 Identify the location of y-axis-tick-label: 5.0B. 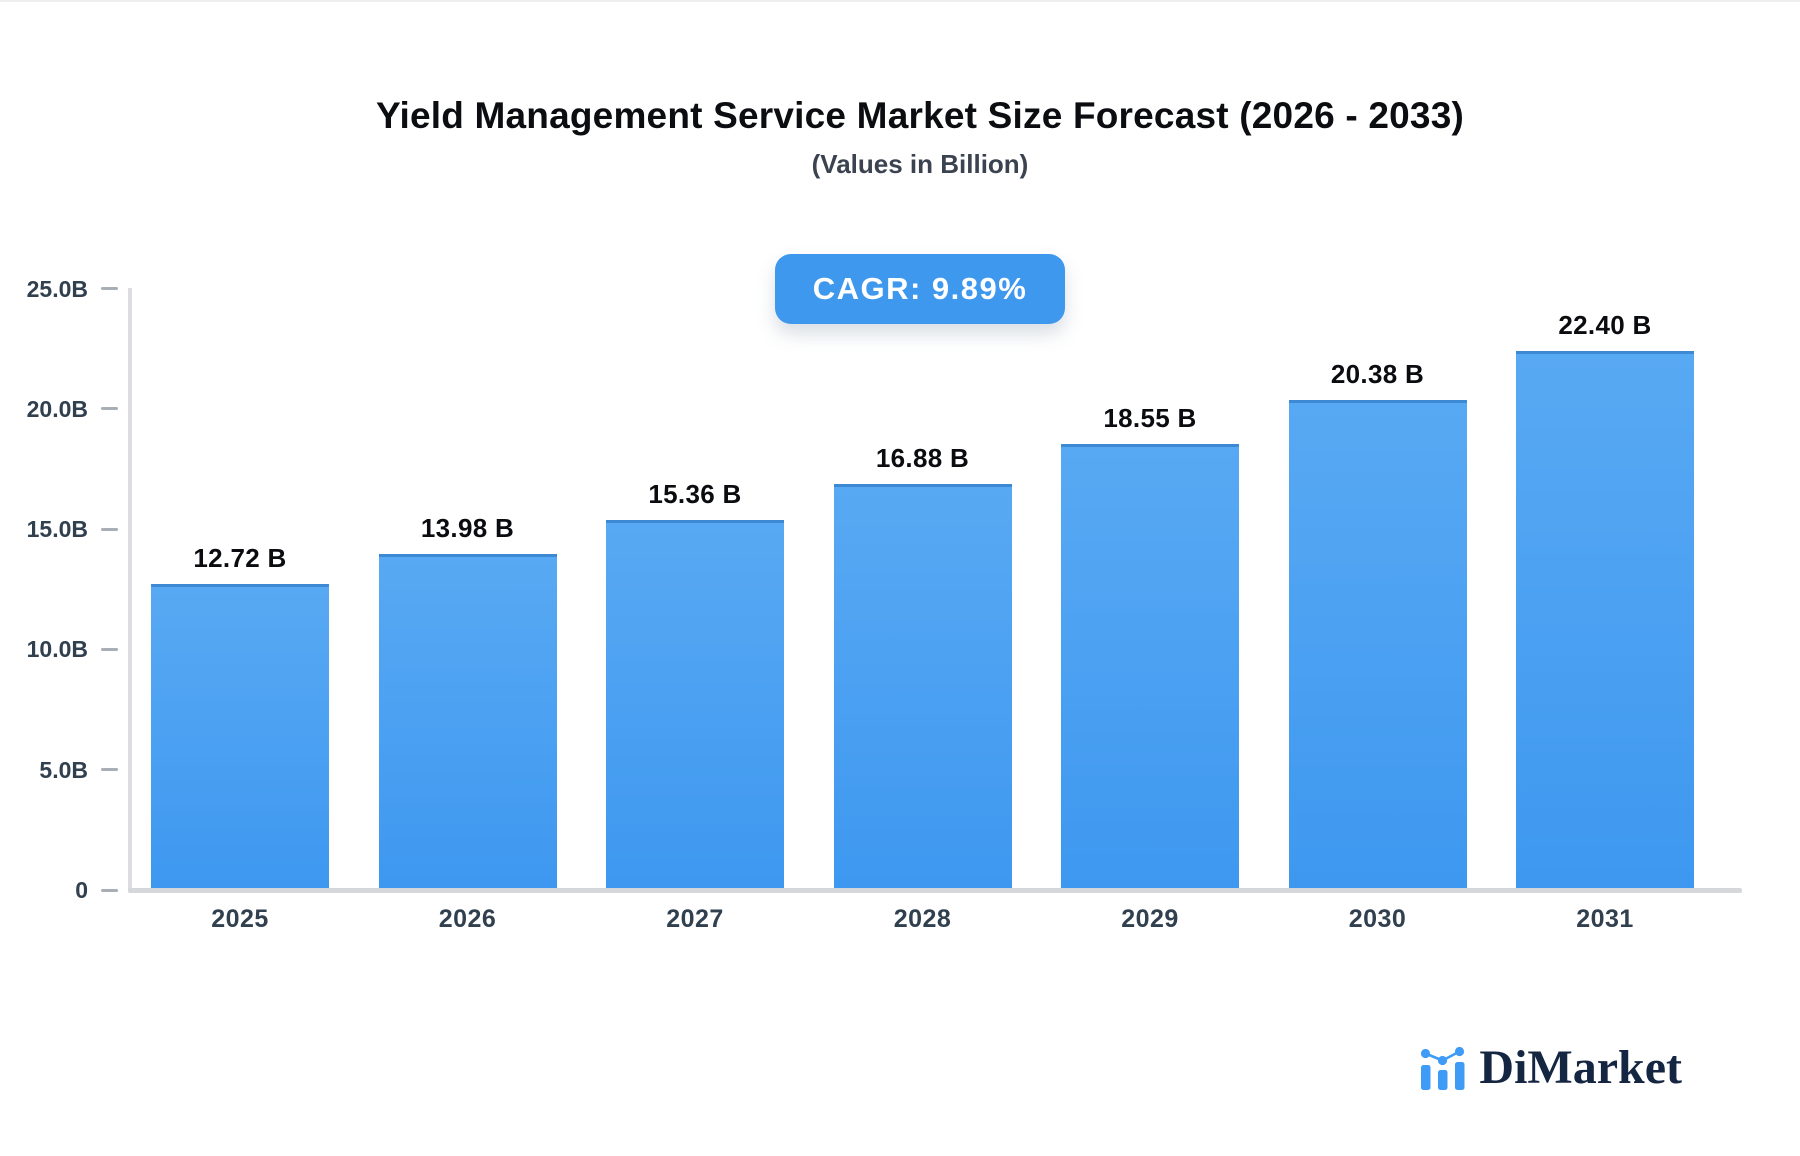
(63, 769).